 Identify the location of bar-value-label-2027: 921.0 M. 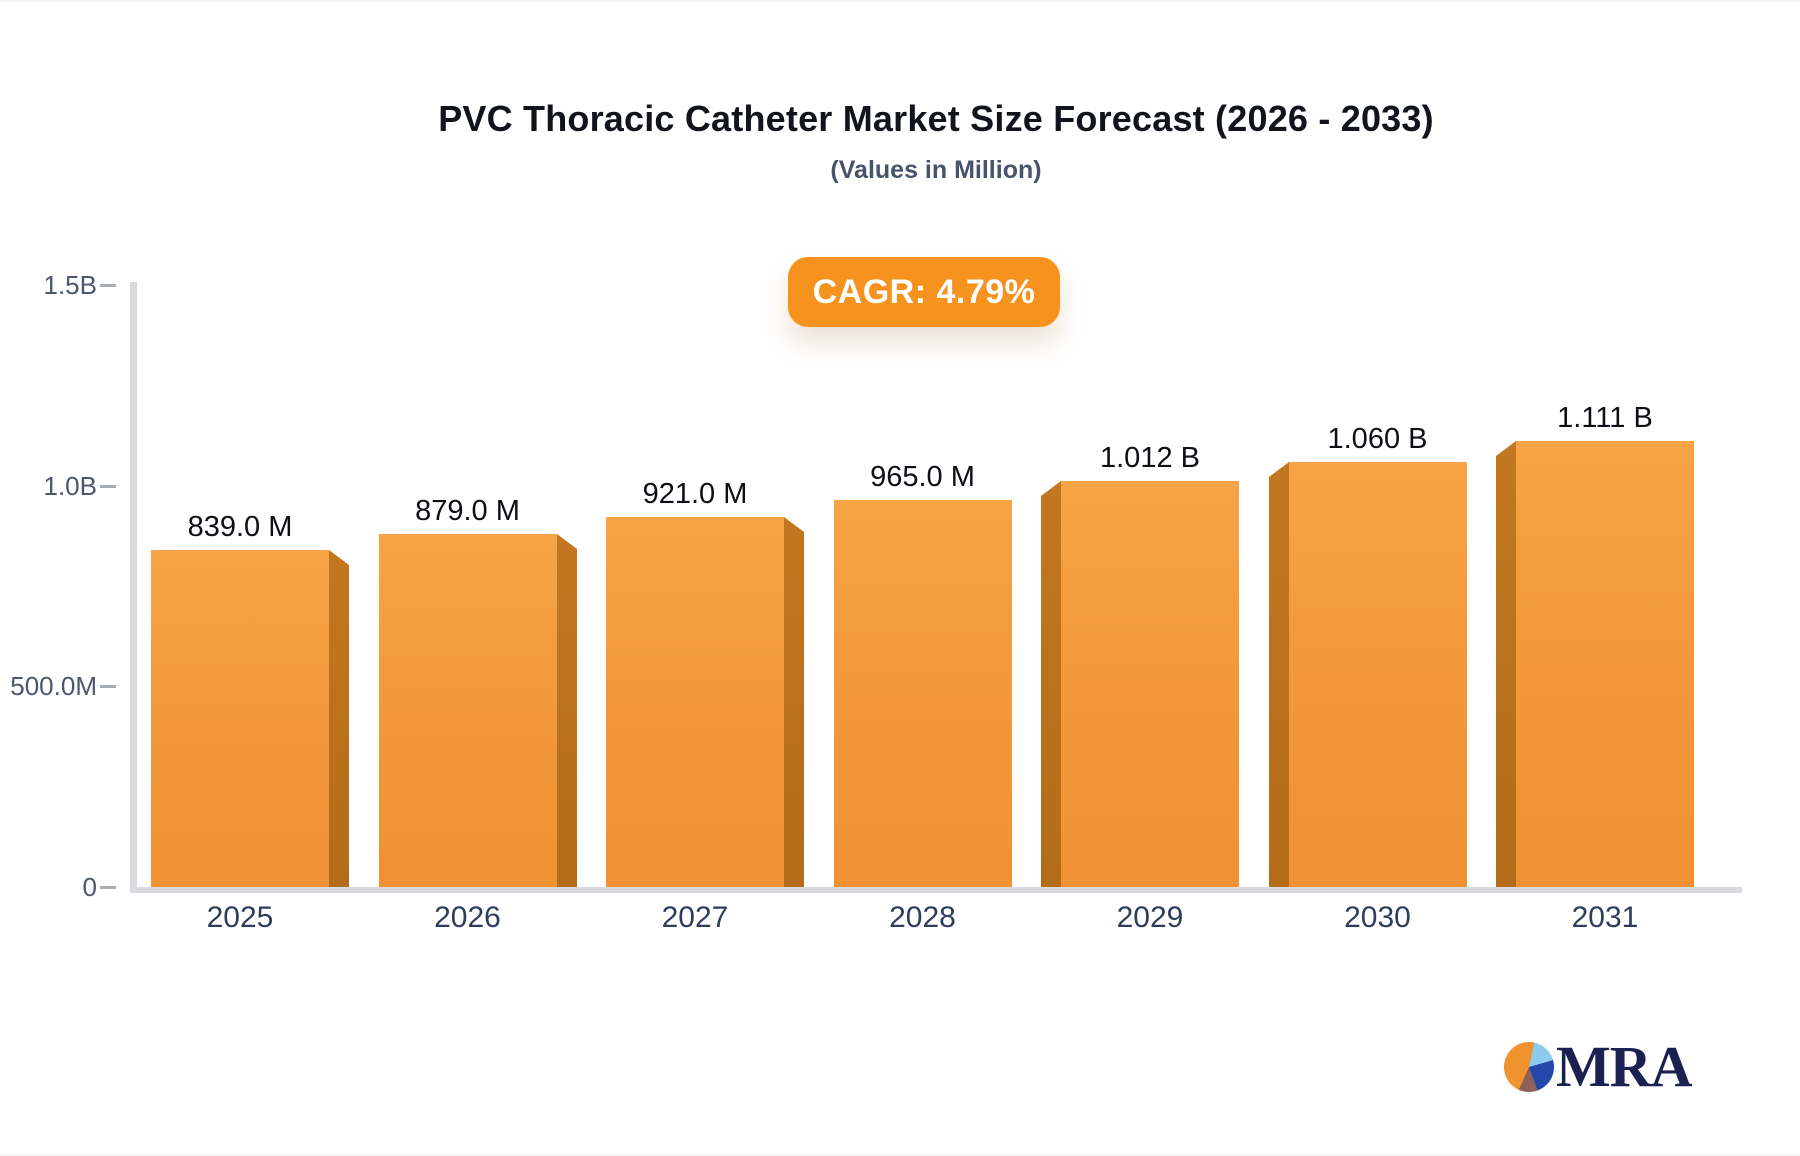
(695, 494).